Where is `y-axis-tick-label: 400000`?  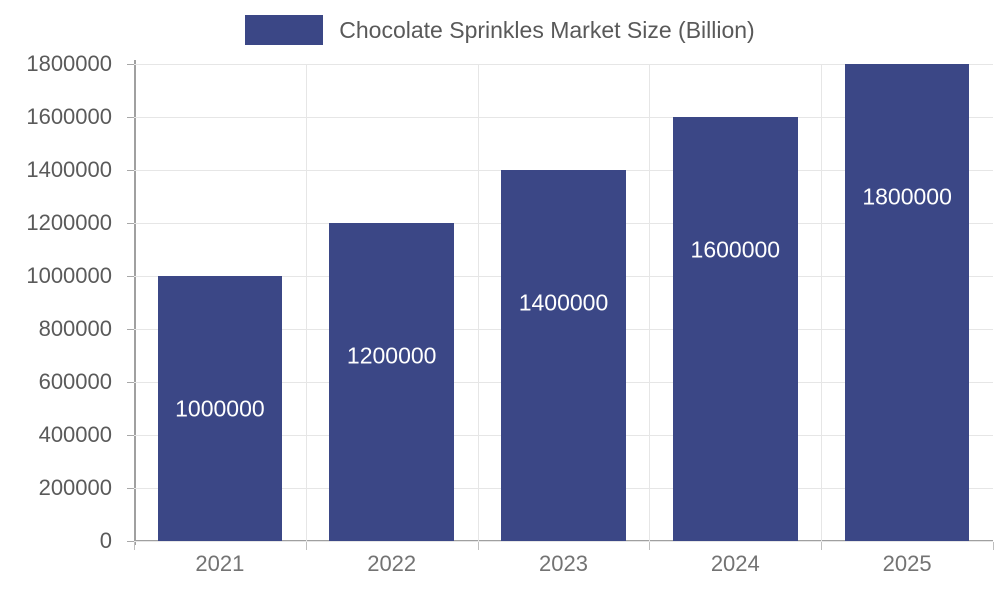 y-axis-tick-label: 400000 is located at coordinates (75, 434).